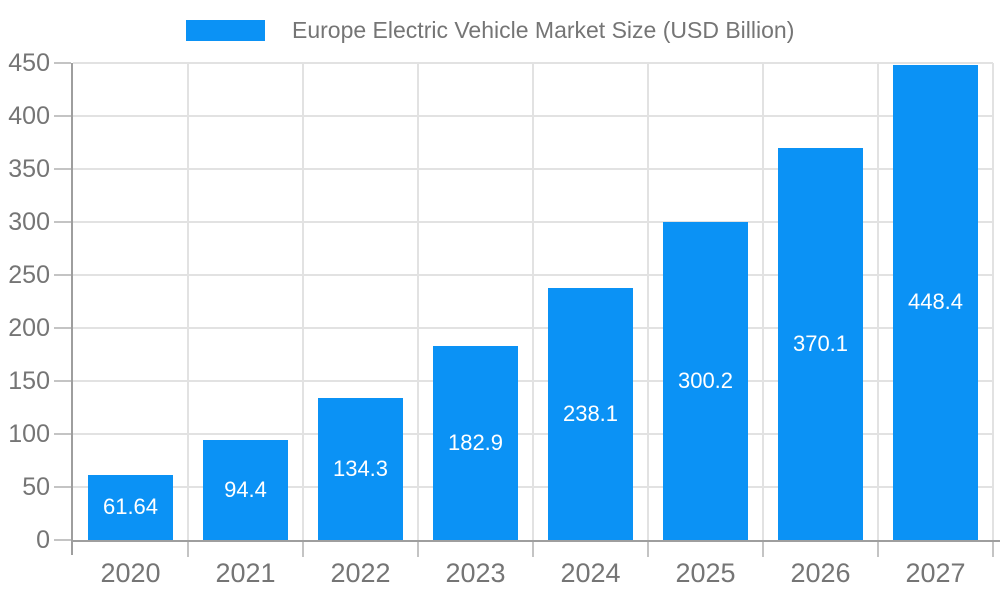  I want to click on bar-2021: 94.4, so click(245, 489).